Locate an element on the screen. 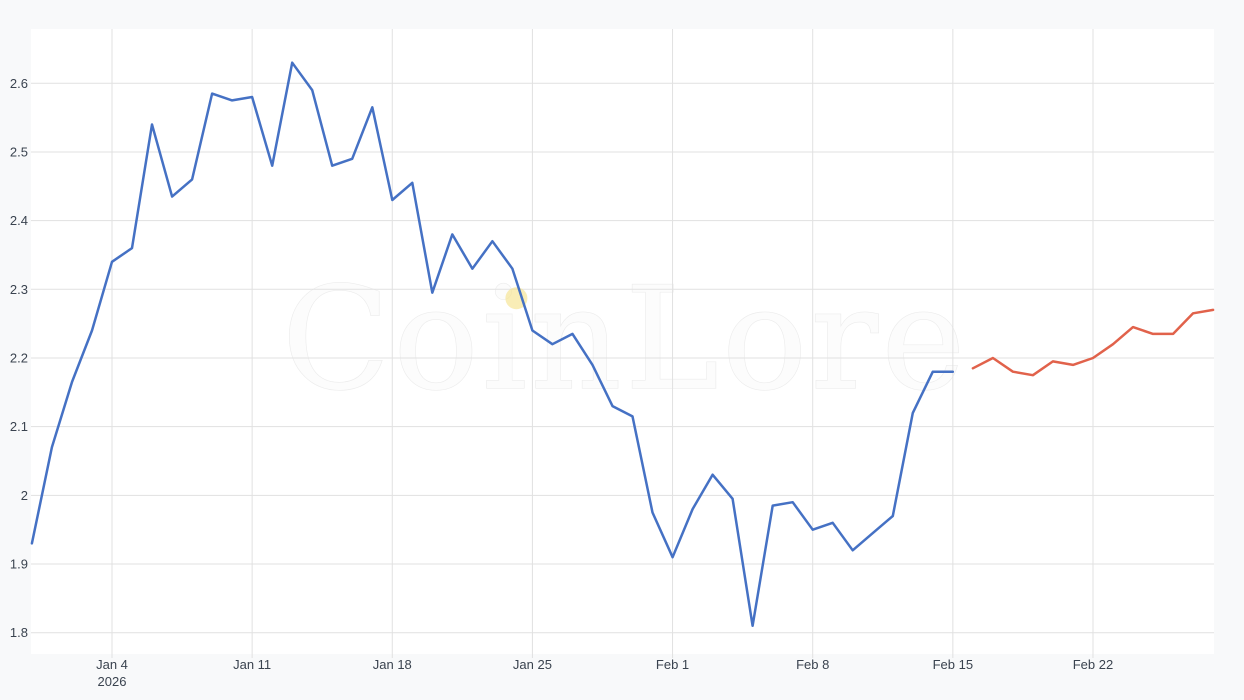  y-tick-label: 1.9 is located at coordinates (19, 564).